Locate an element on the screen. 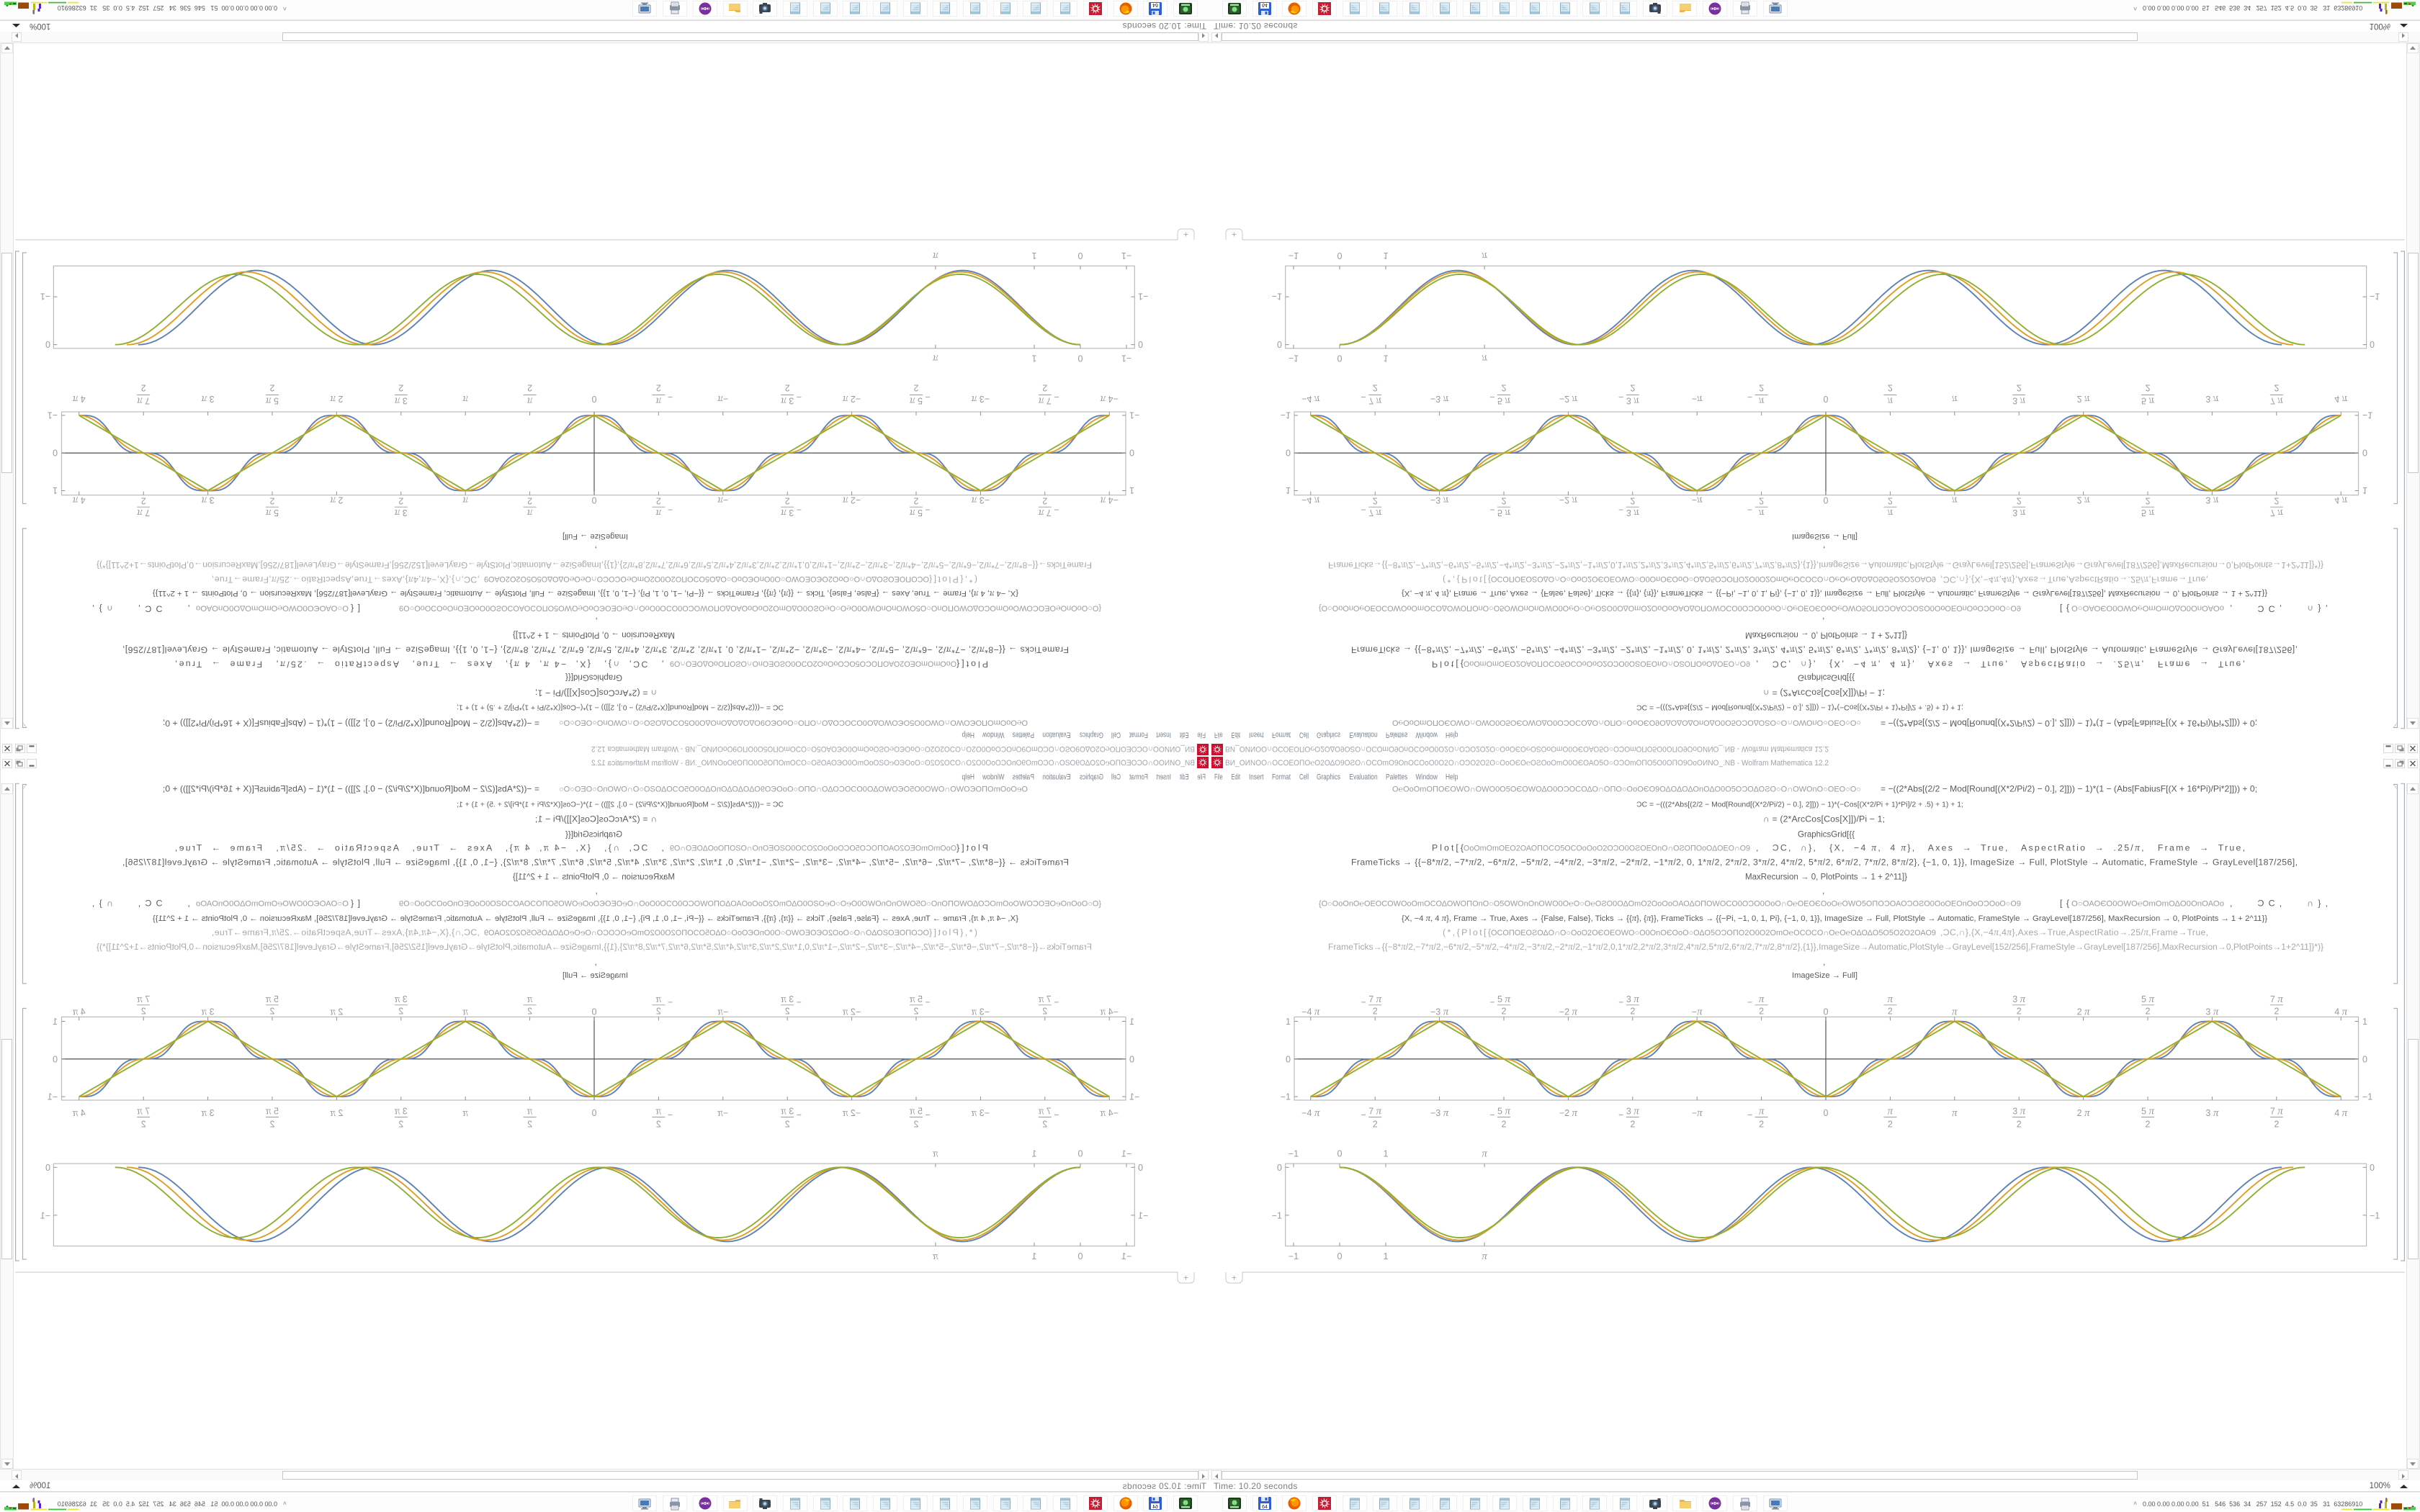  svg-text: Window is located at coordinates (993, 777).